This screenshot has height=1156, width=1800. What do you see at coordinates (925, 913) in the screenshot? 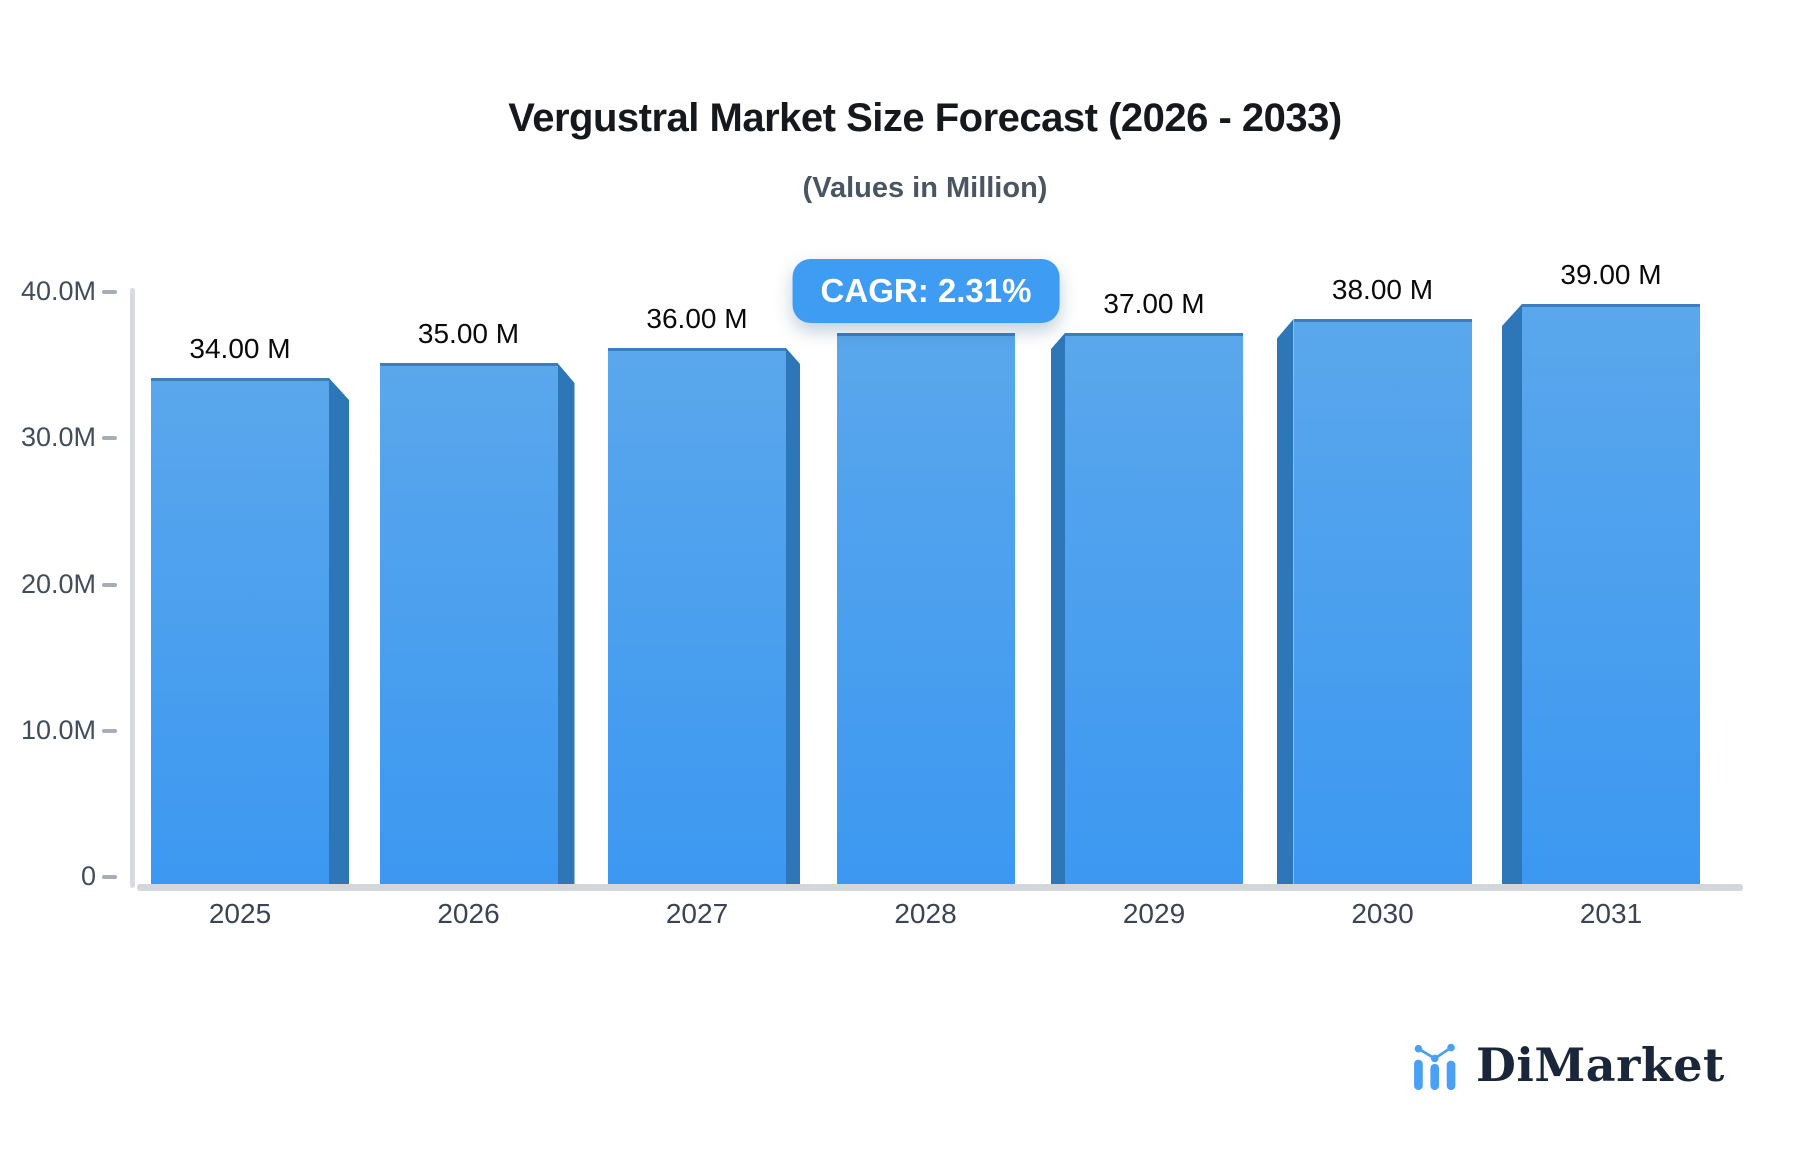
I see `x-axis-label-2028: 2028` at bounding box center [925, 913].